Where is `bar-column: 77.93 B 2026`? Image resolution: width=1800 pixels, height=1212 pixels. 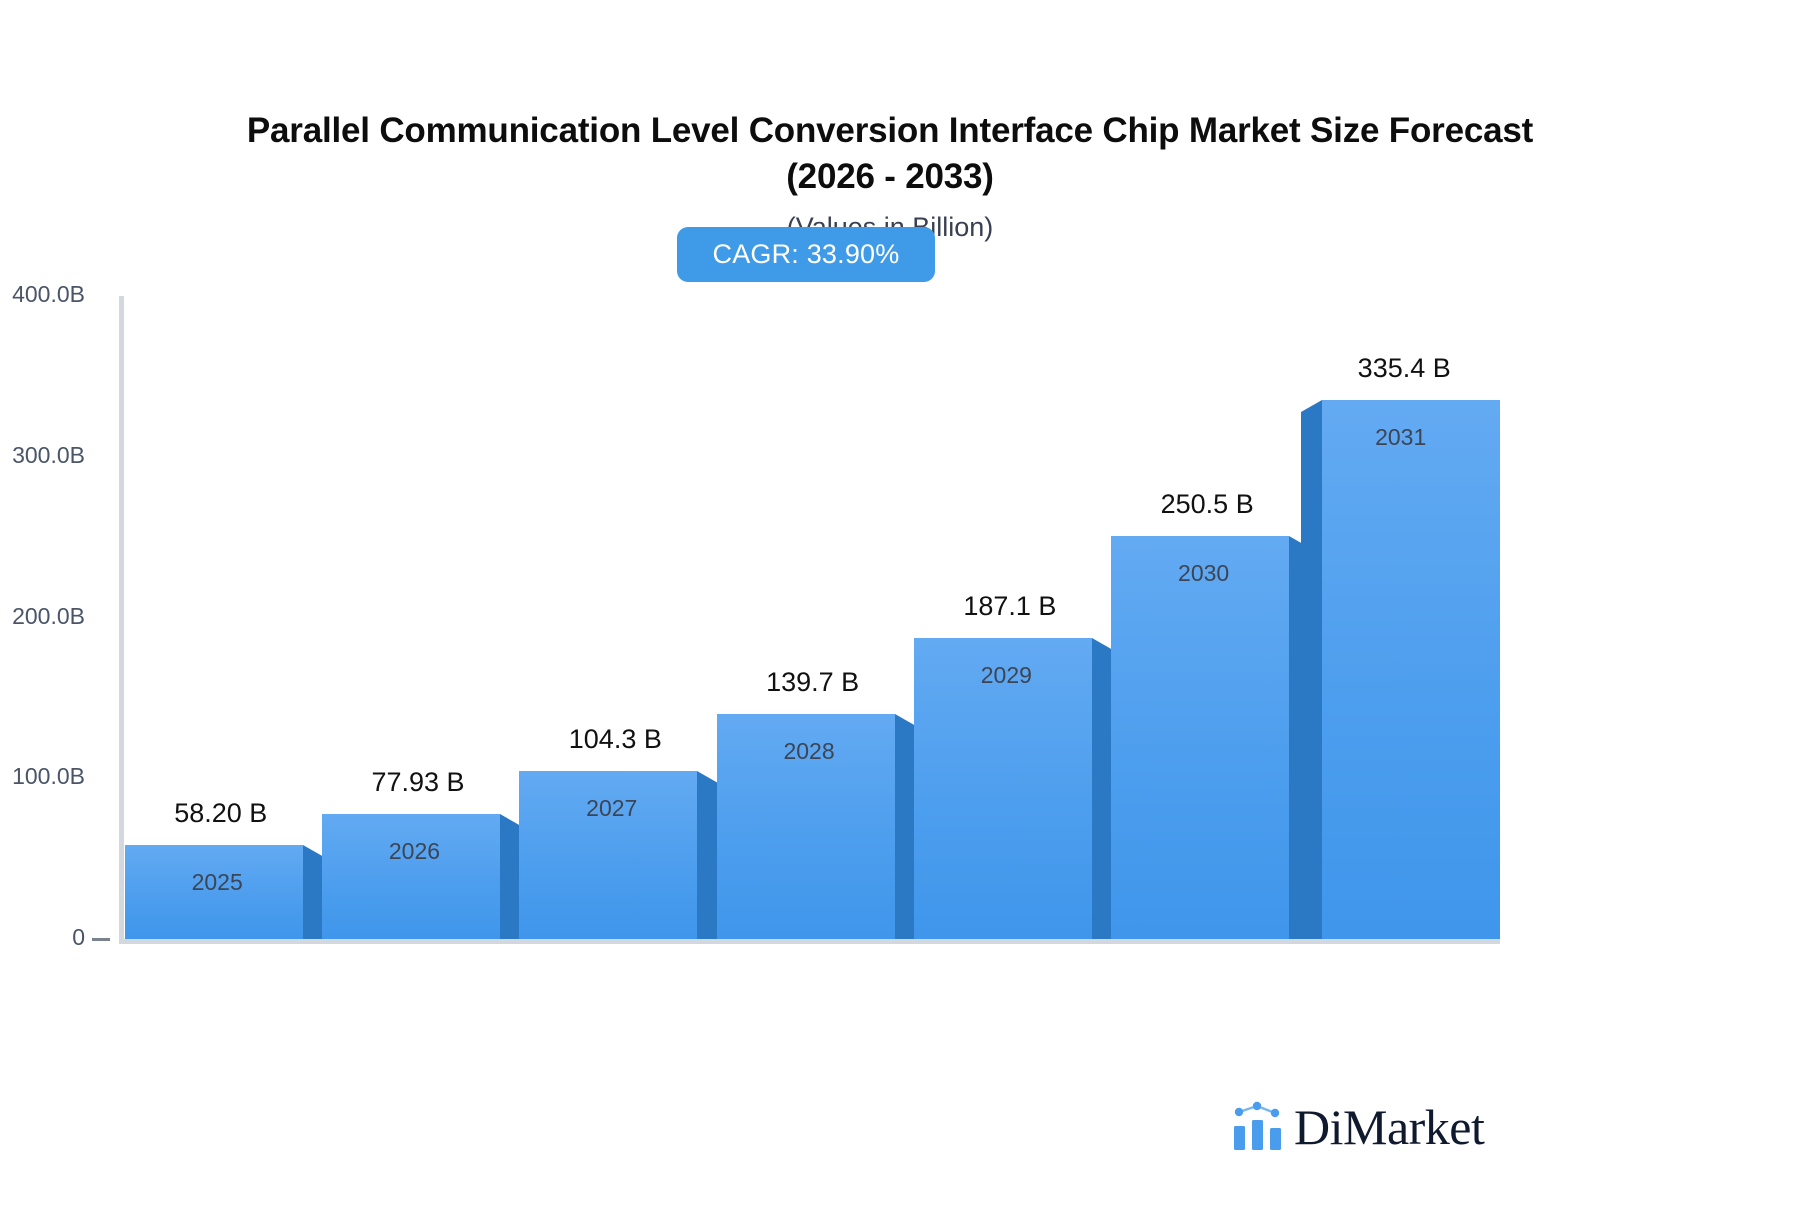
bar-column: 77.93 B 2026 is located at coordinates (421, 853).